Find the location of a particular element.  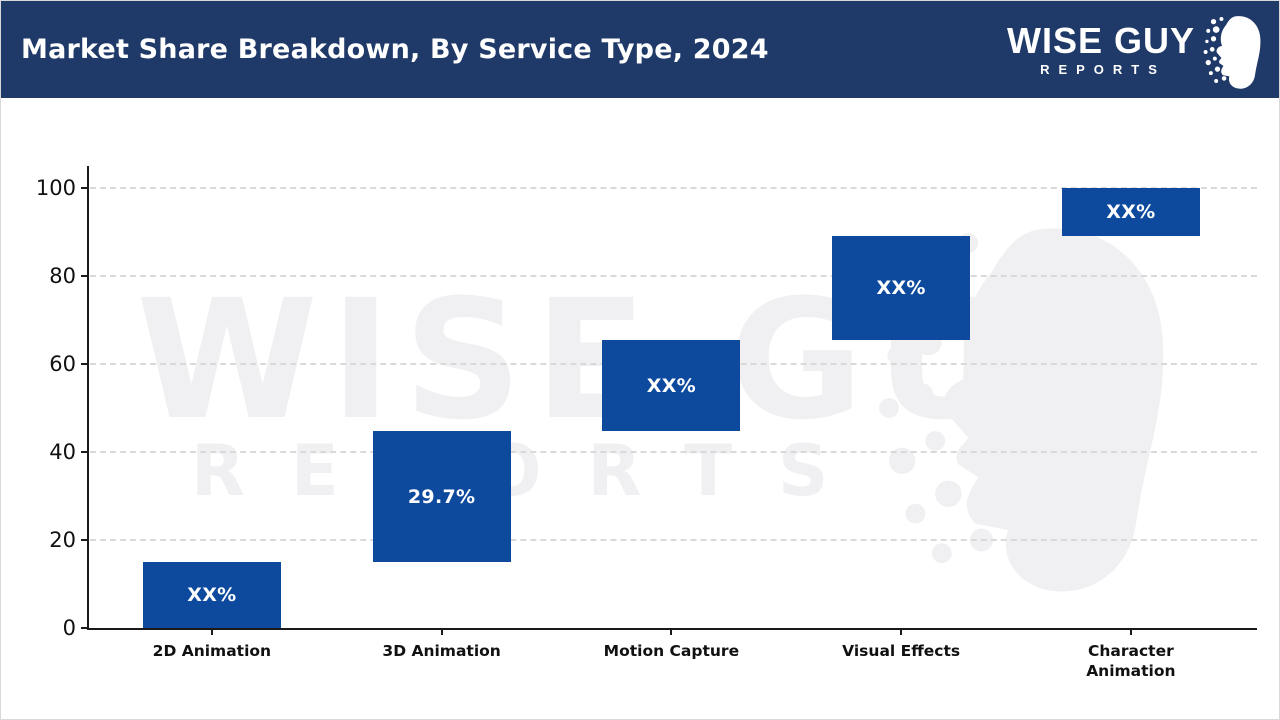

brand-name: WISE GUY is located at coordinates (1100, 40).